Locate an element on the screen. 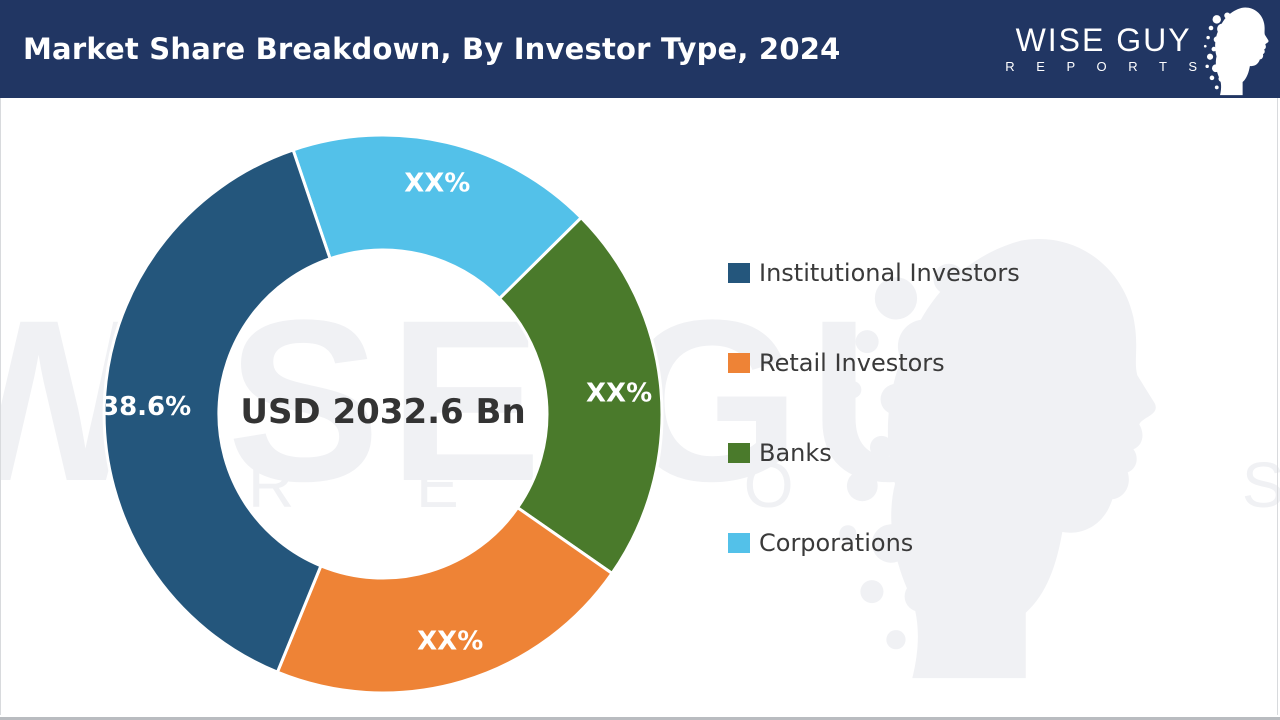  slice-label-retail-investors: XX% is located at coordinates (450, 641).